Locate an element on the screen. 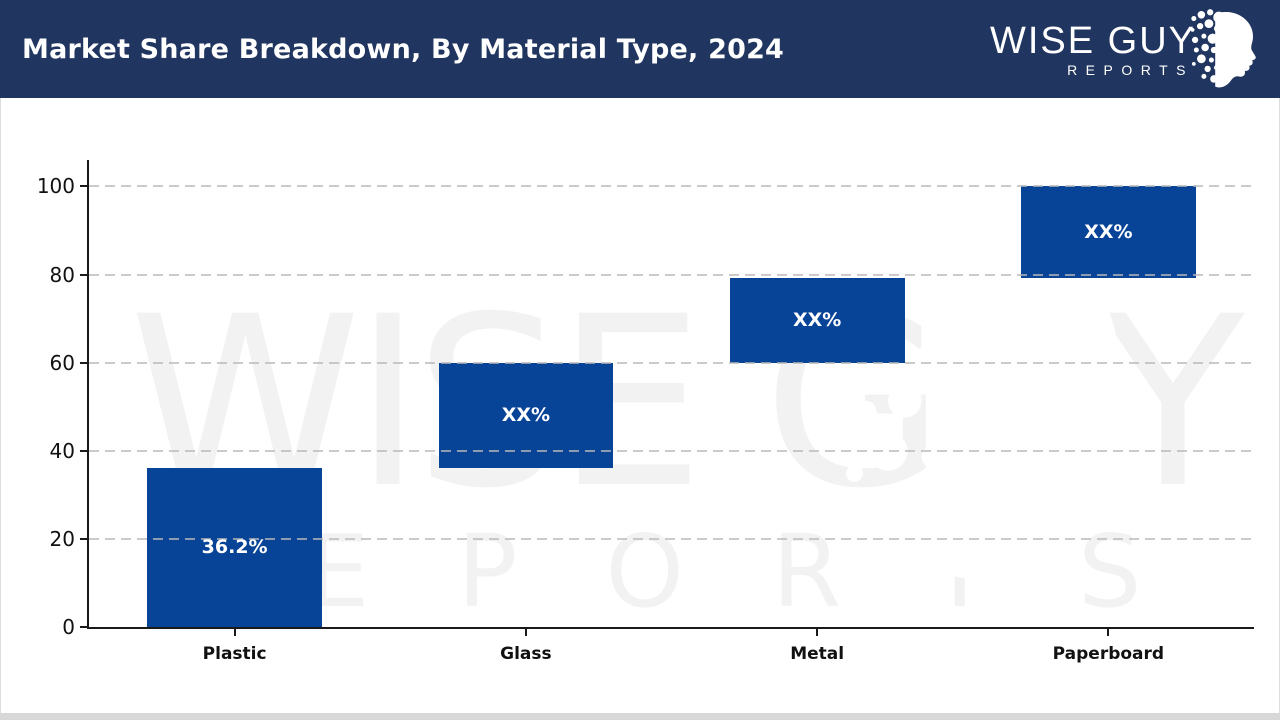 The height and width of the screenshot is (720, 1280). bar-metal is located at coordinates (817, 320).